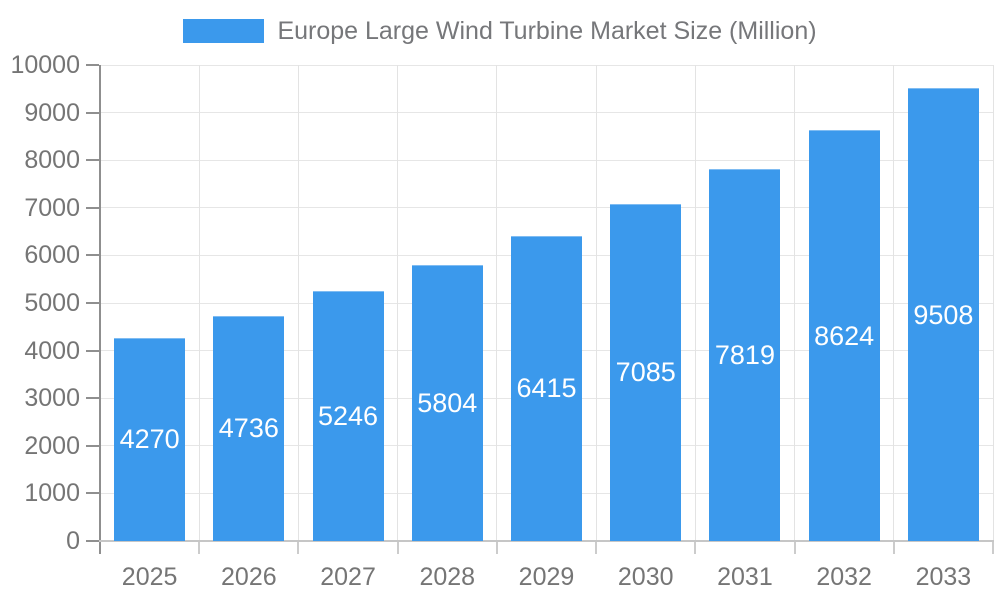 The width and height of the screenshot is (1000, 600). I want to click on x-axis-line, so click(546, 541).